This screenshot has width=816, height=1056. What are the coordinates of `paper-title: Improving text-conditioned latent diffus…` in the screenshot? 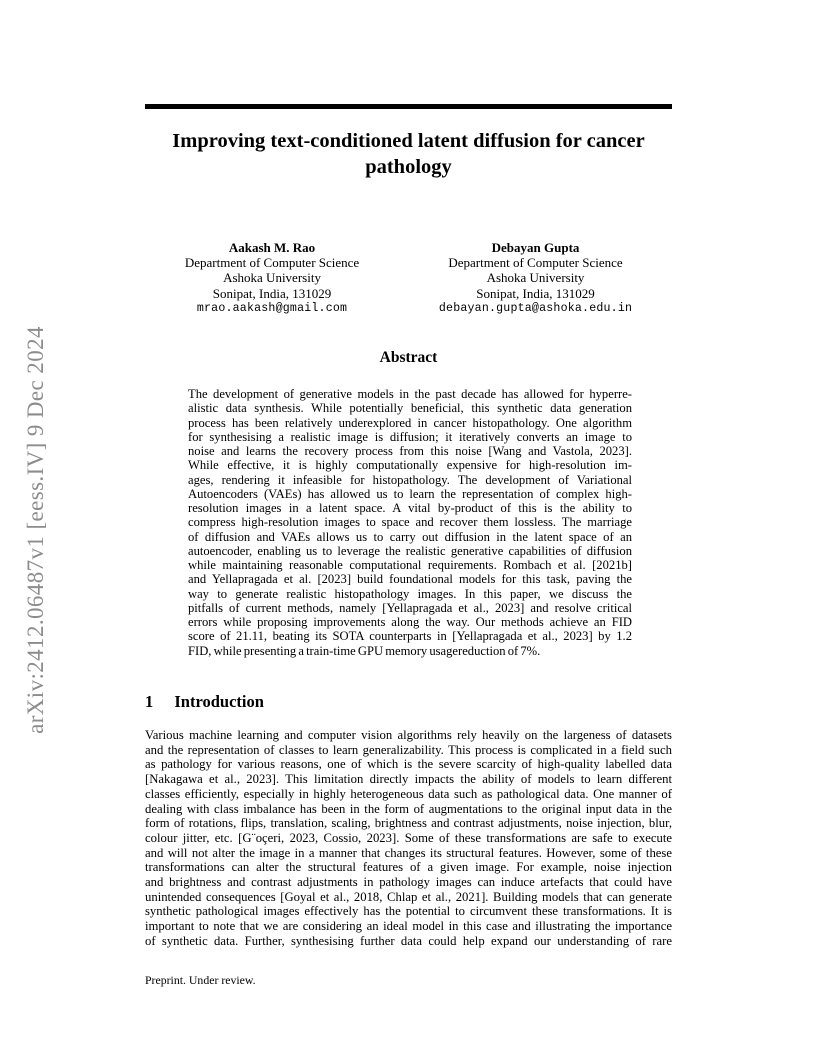 It's located at (408, 154).